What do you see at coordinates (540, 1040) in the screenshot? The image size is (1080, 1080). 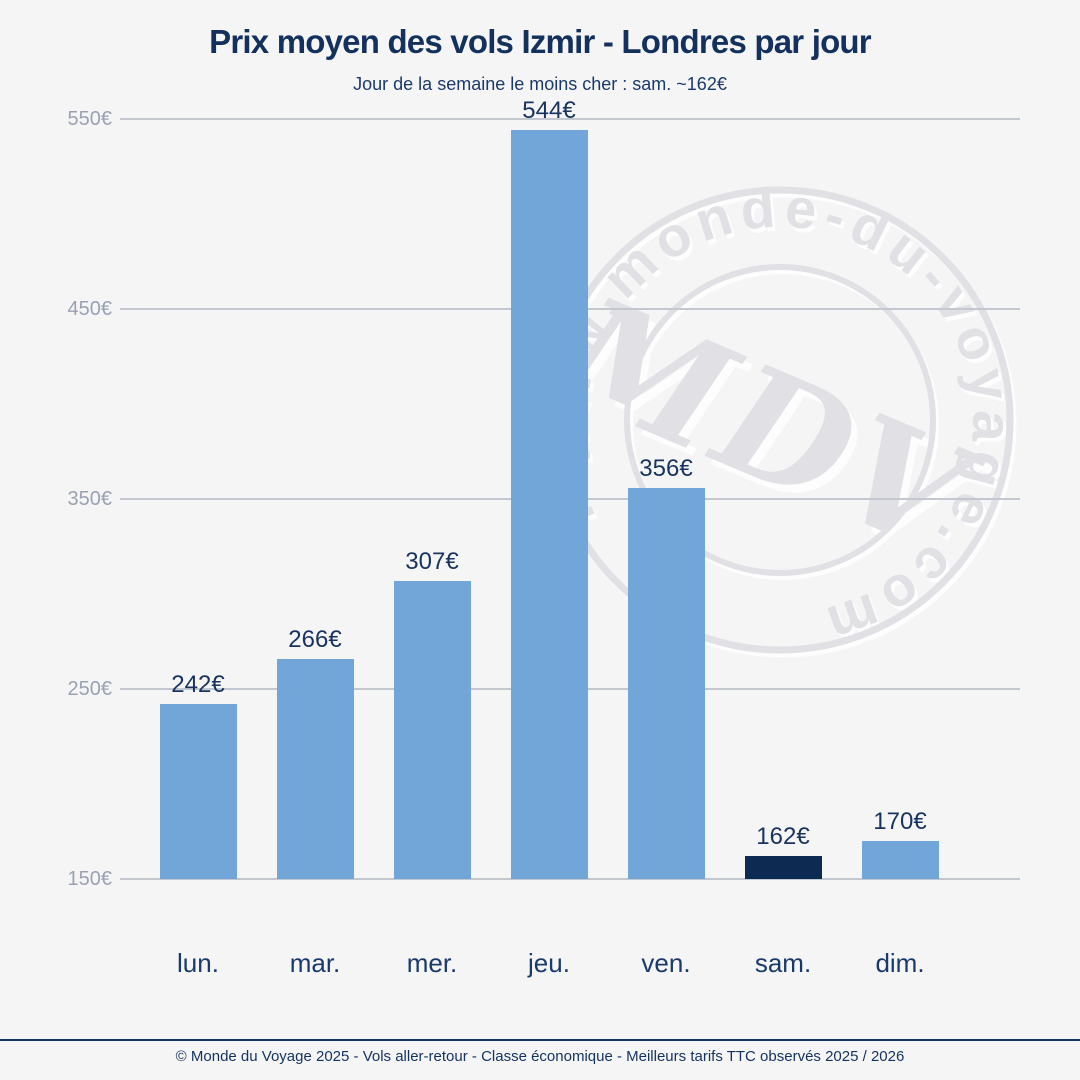 I see `footer-divider` at bounding box center [540, 1040].